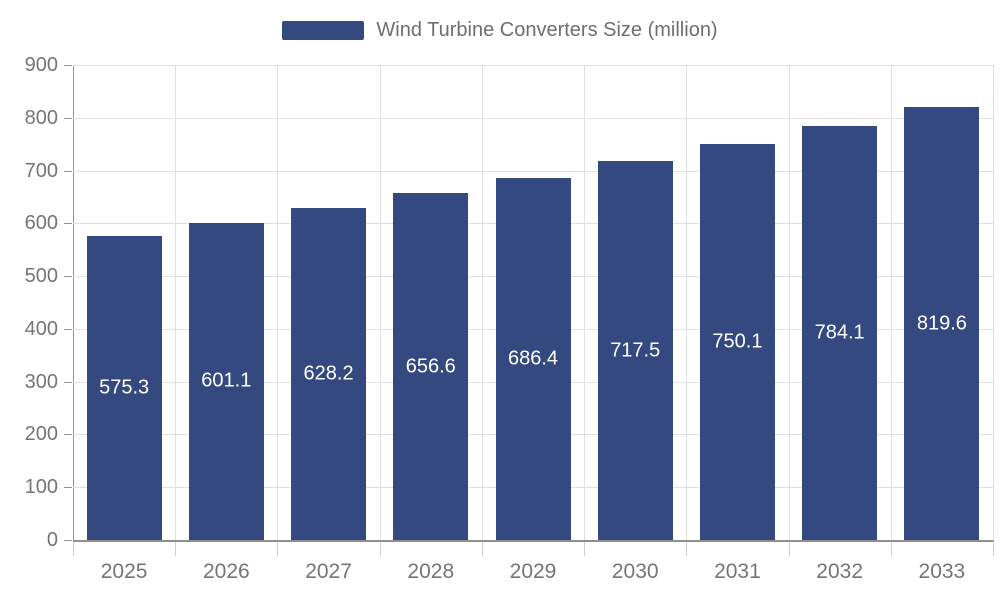 This screenshot has width=1000, height=600. Describe the element at coordinates (52, 540) in the screenshot. I see `y-axis-tick-label: 0` at that location.